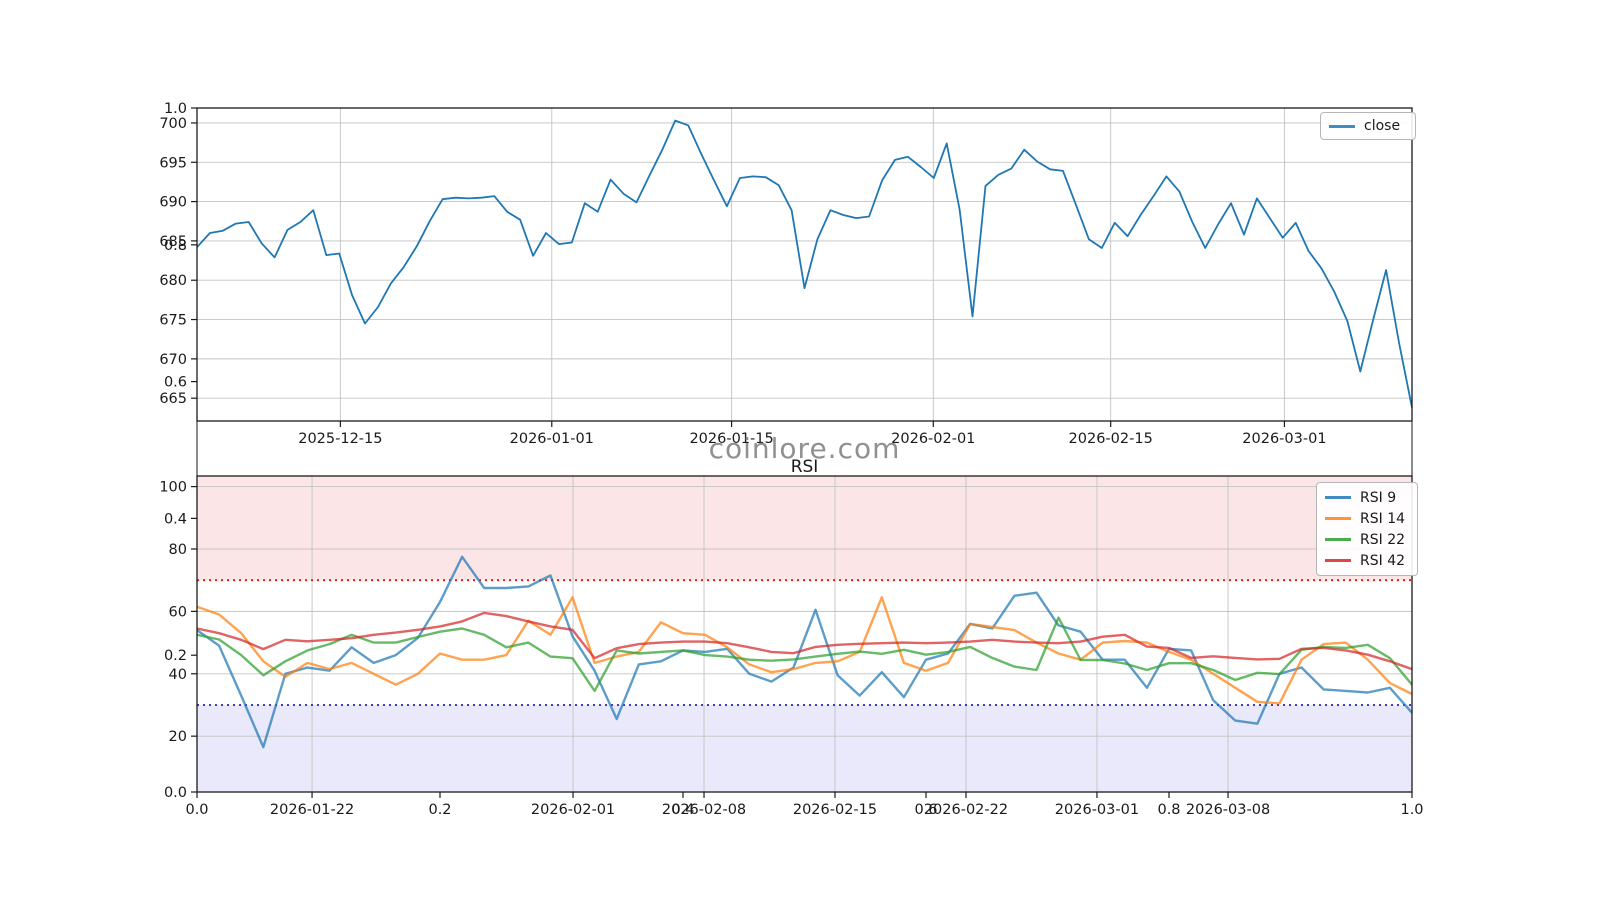  What do you see at coordinates (175, 656) in the screenshot?
I see `figure-ytick-label: 0.2` at bounding box center [175, 656].